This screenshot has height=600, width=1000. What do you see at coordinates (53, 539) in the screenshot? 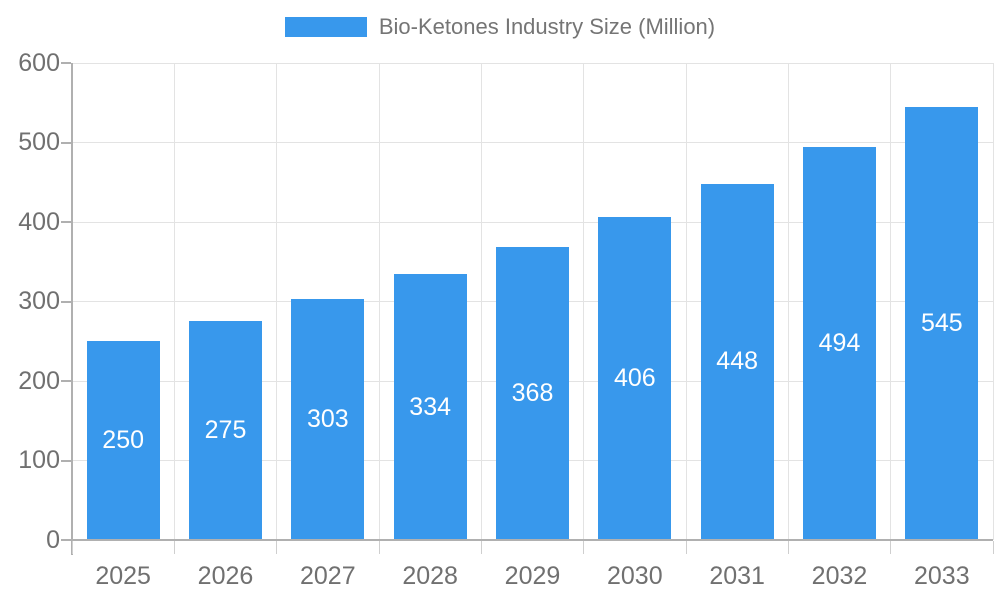
I see `y-tick-label: 0` at bounding box center [53, 539].